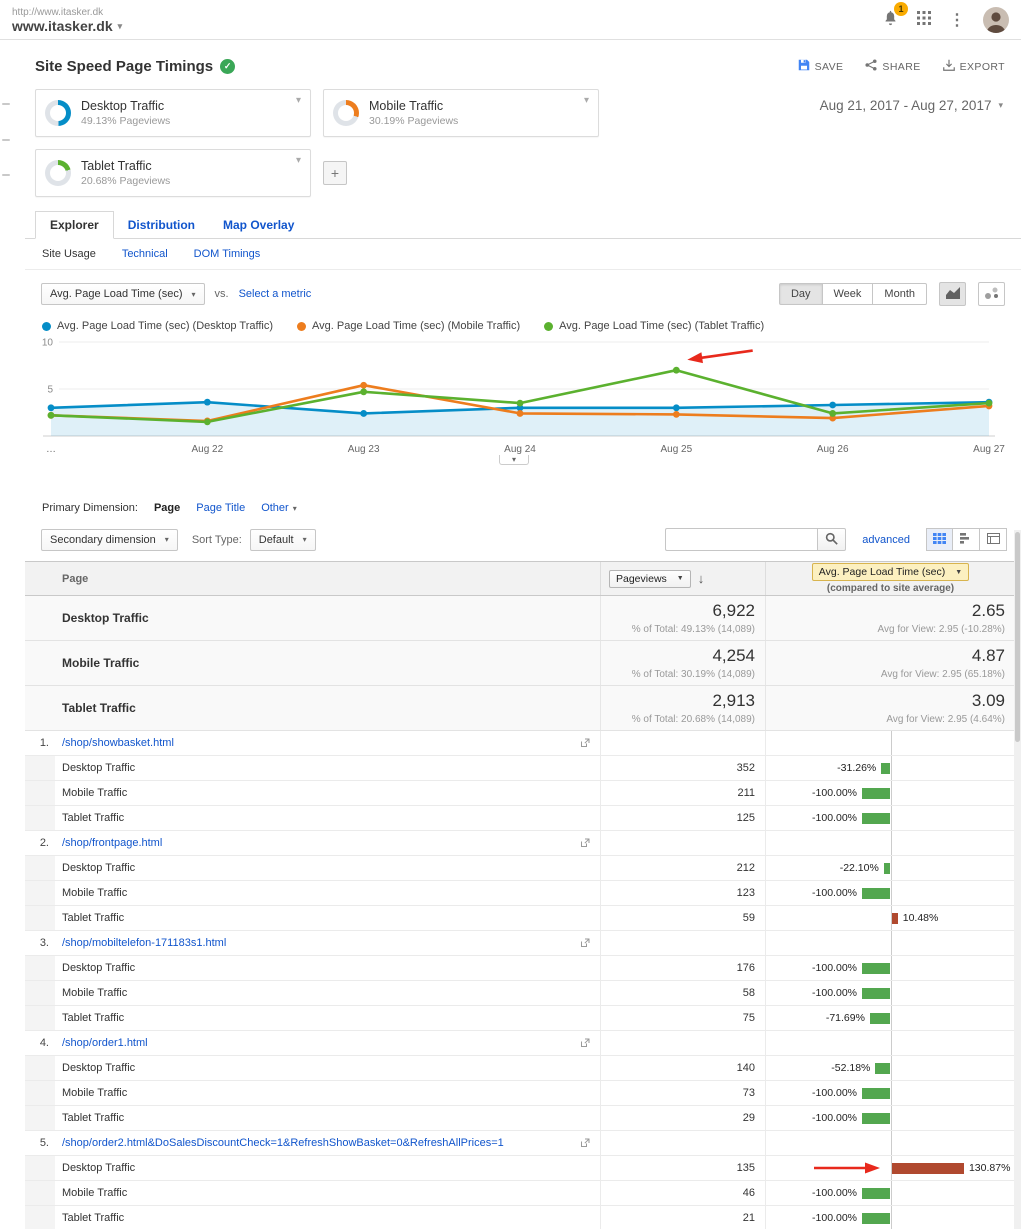  What do you see at coordinates (957, 20) in the screenshot?
I see `overflow-menu-button: ⋮` at bounding box center [957, 20].